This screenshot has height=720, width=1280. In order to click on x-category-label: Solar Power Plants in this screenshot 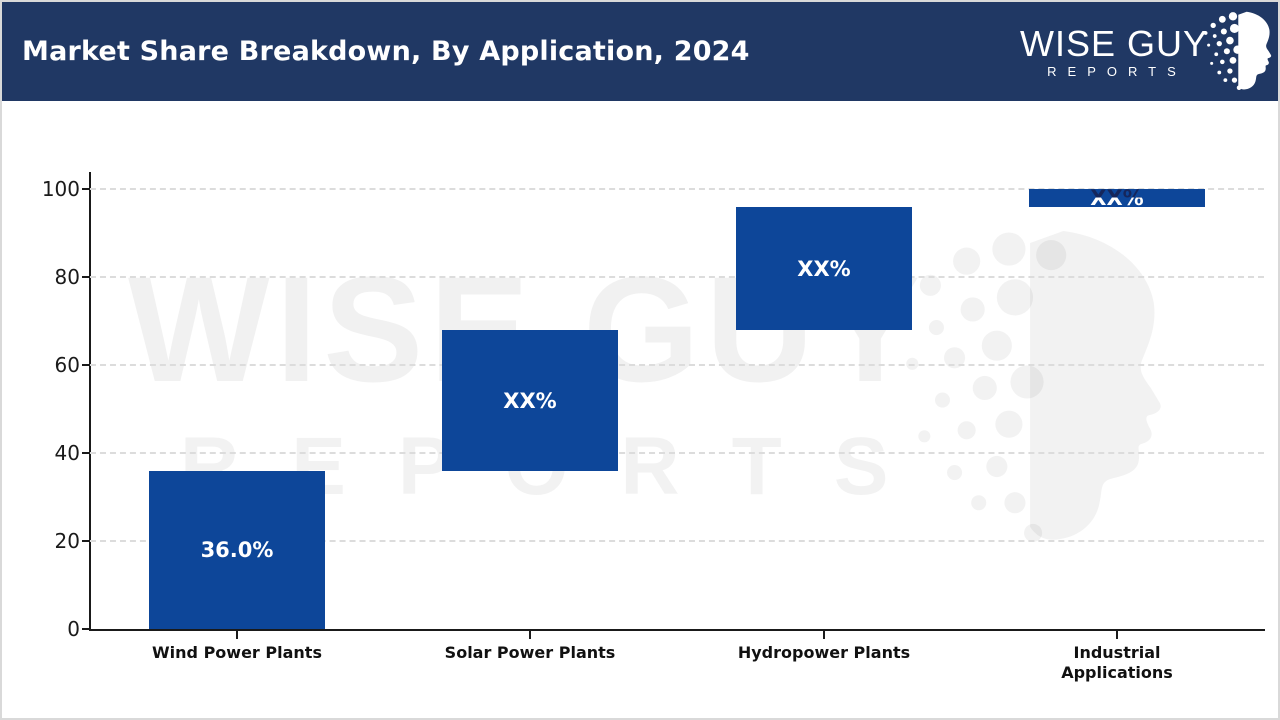, I will do `click(530, 652)`.